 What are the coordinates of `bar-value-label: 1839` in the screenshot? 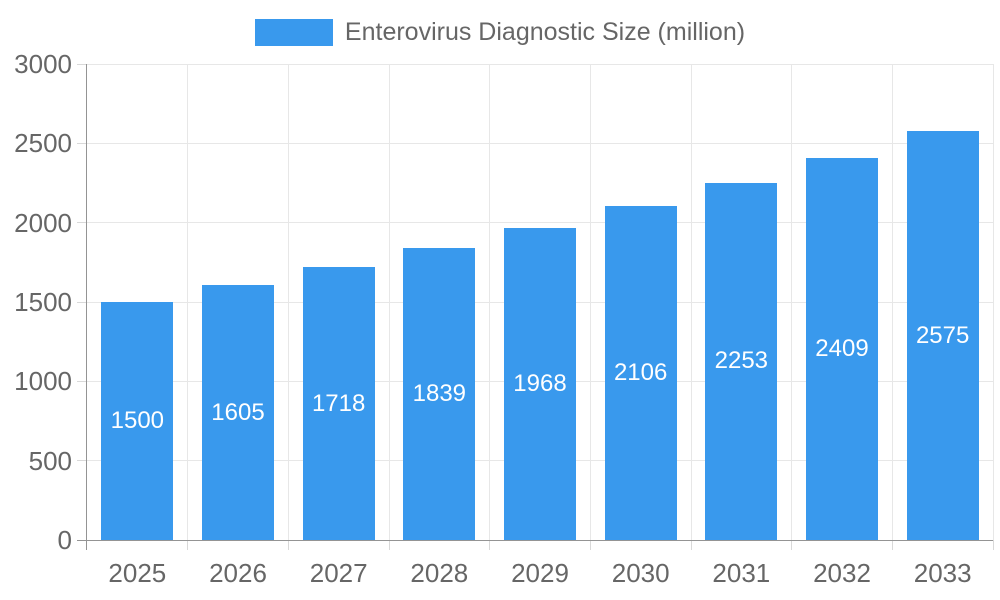 It's located at (439, 394).